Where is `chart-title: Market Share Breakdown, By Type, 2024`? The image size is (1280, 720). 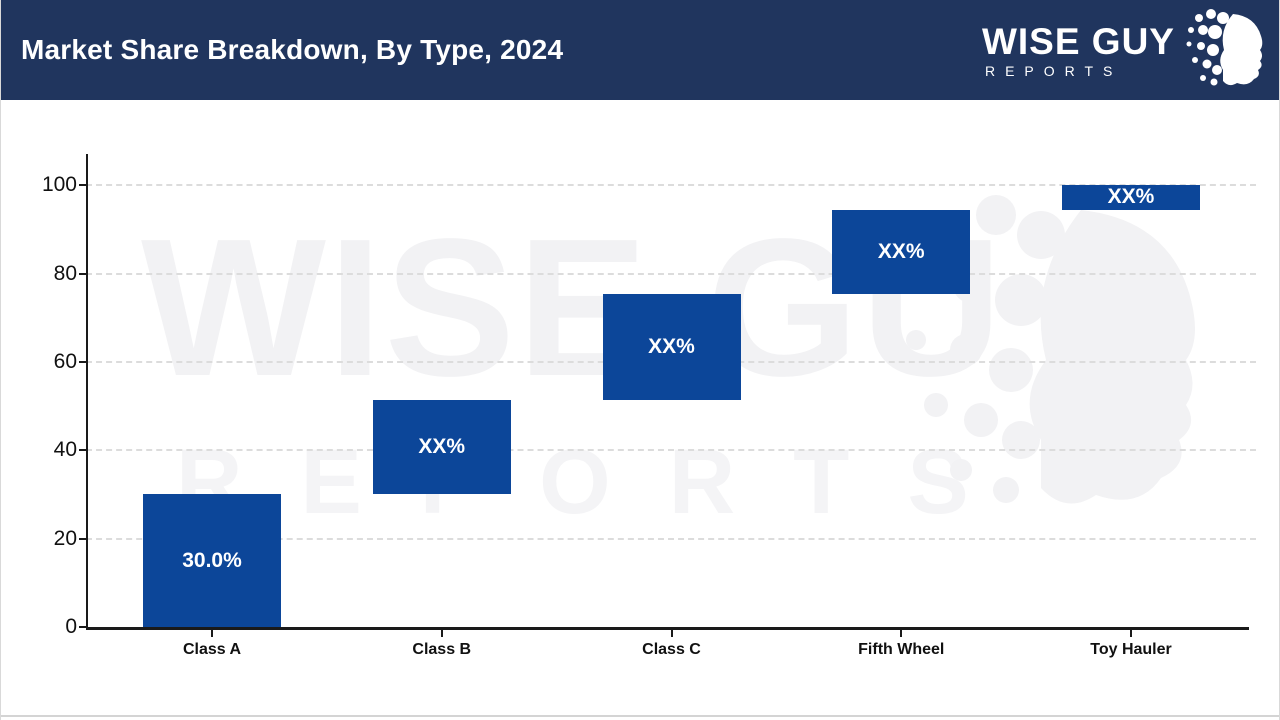 chart-title: Market Share Breakdown, By Type, 2024 is located at coordinates (292, 49).